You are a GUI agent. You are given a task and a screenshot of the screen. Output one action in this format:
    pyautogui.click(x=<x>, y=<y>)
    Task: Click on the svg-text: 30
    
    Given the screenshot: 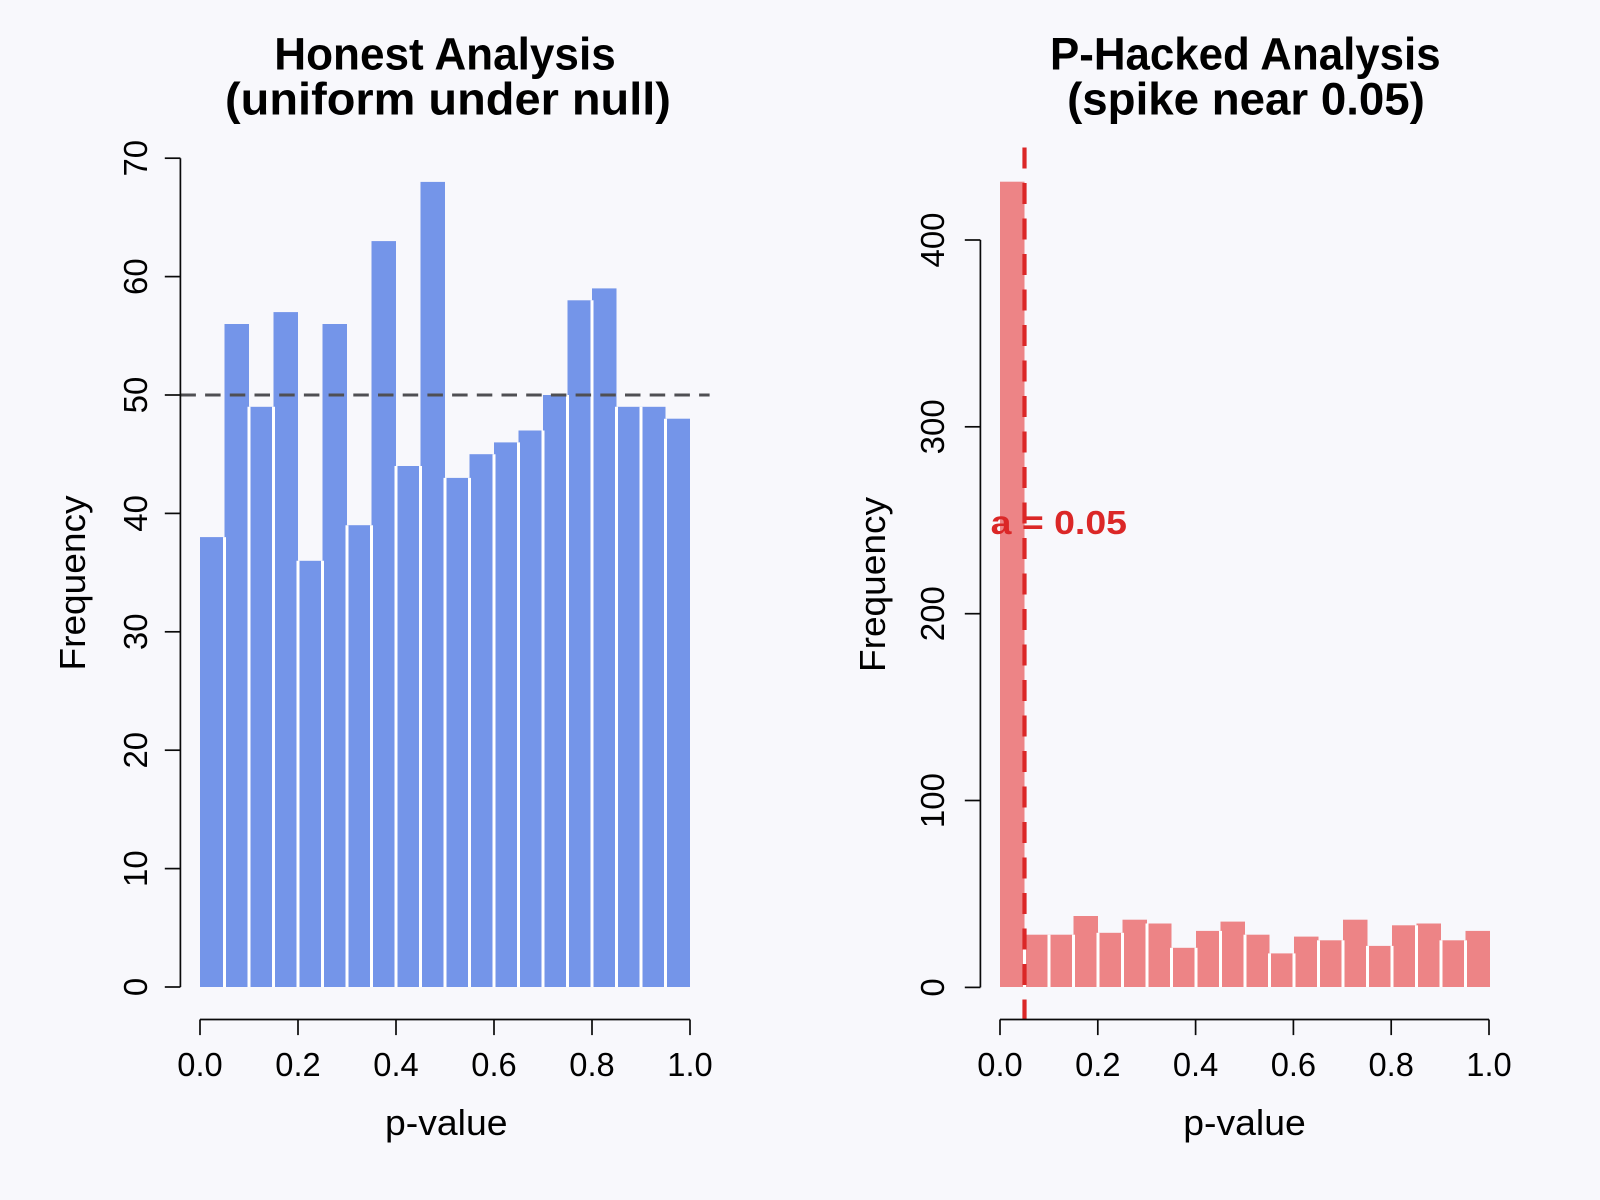 What is the action you would take?
    pyautogui.click(x=135, y=631)
    